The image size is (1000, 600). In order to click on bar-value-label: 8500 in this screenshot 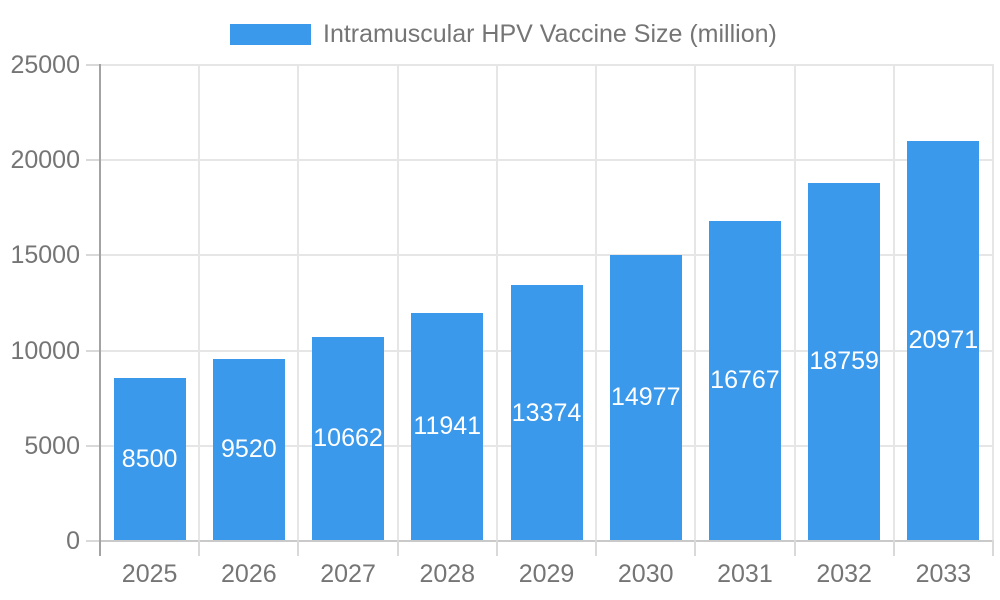, I will do `click(149, 459)`.